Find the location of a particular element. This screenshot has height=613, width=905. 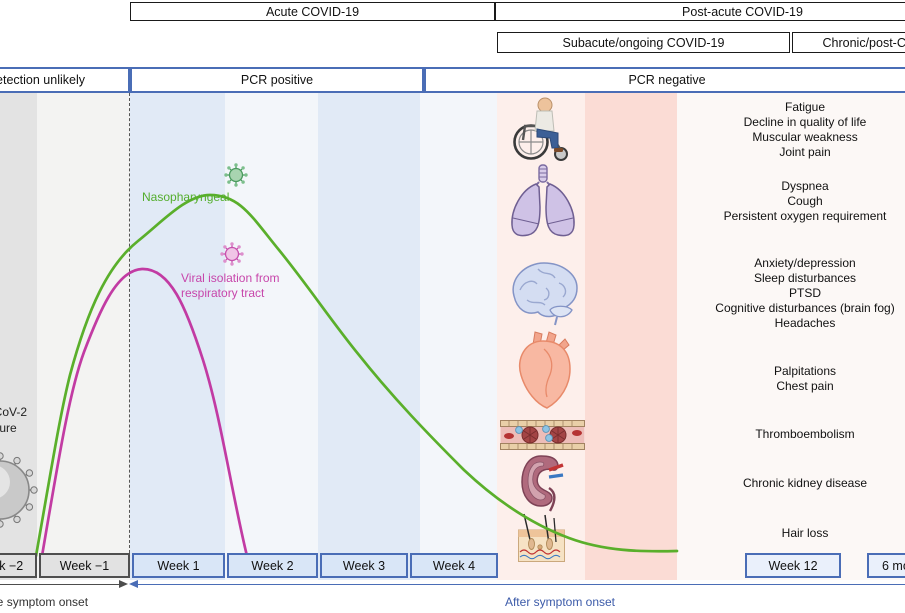

symptom-group-thrombosis: Thromboembolism is located at coordinates (780, 434).